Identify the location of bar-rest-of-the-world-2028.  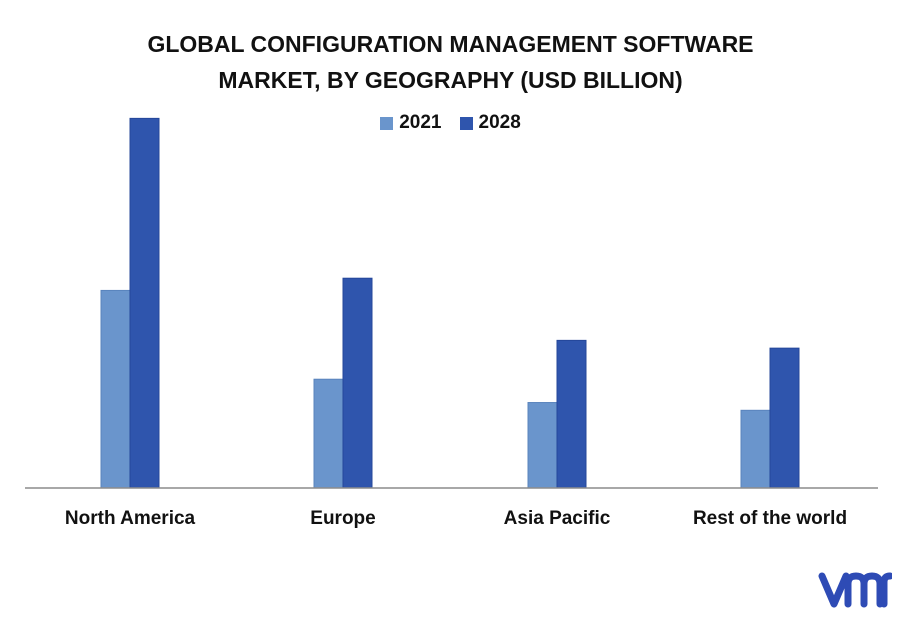
(784, 418).